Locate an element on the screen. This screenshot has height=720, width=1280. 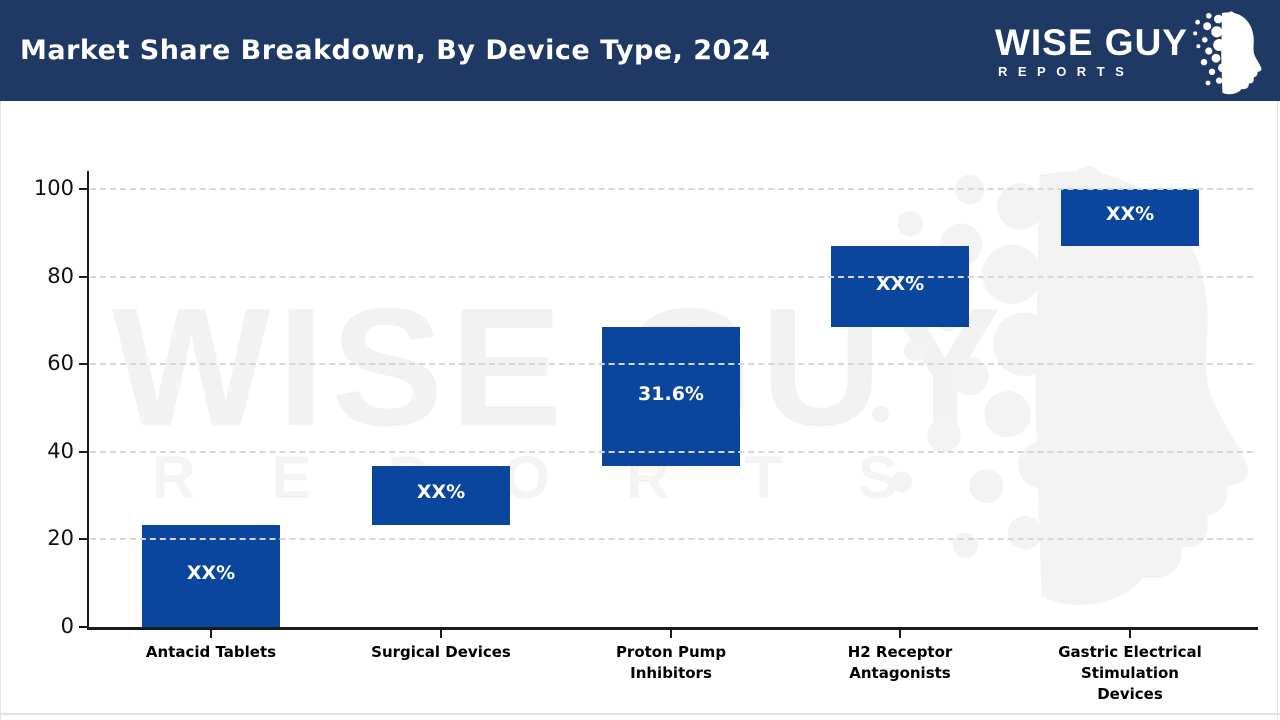
bar-value-label-surgical-devices: XX% is located at coordinates (441, 492).